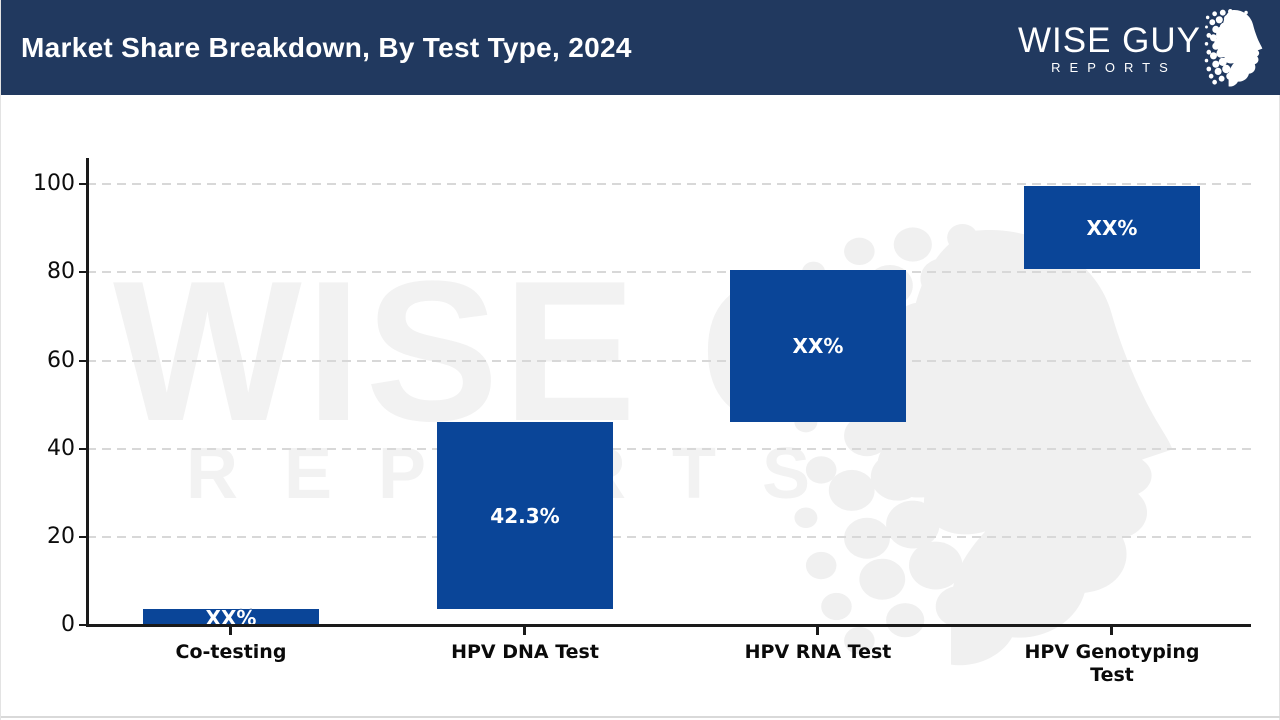 The height and width of the screenshot is (720, 1280). Describe the element at coordinates (525, 652) in the screenshot. I see `x-axis-label-hpv-dna-test: HPV DNA Test` at that location.